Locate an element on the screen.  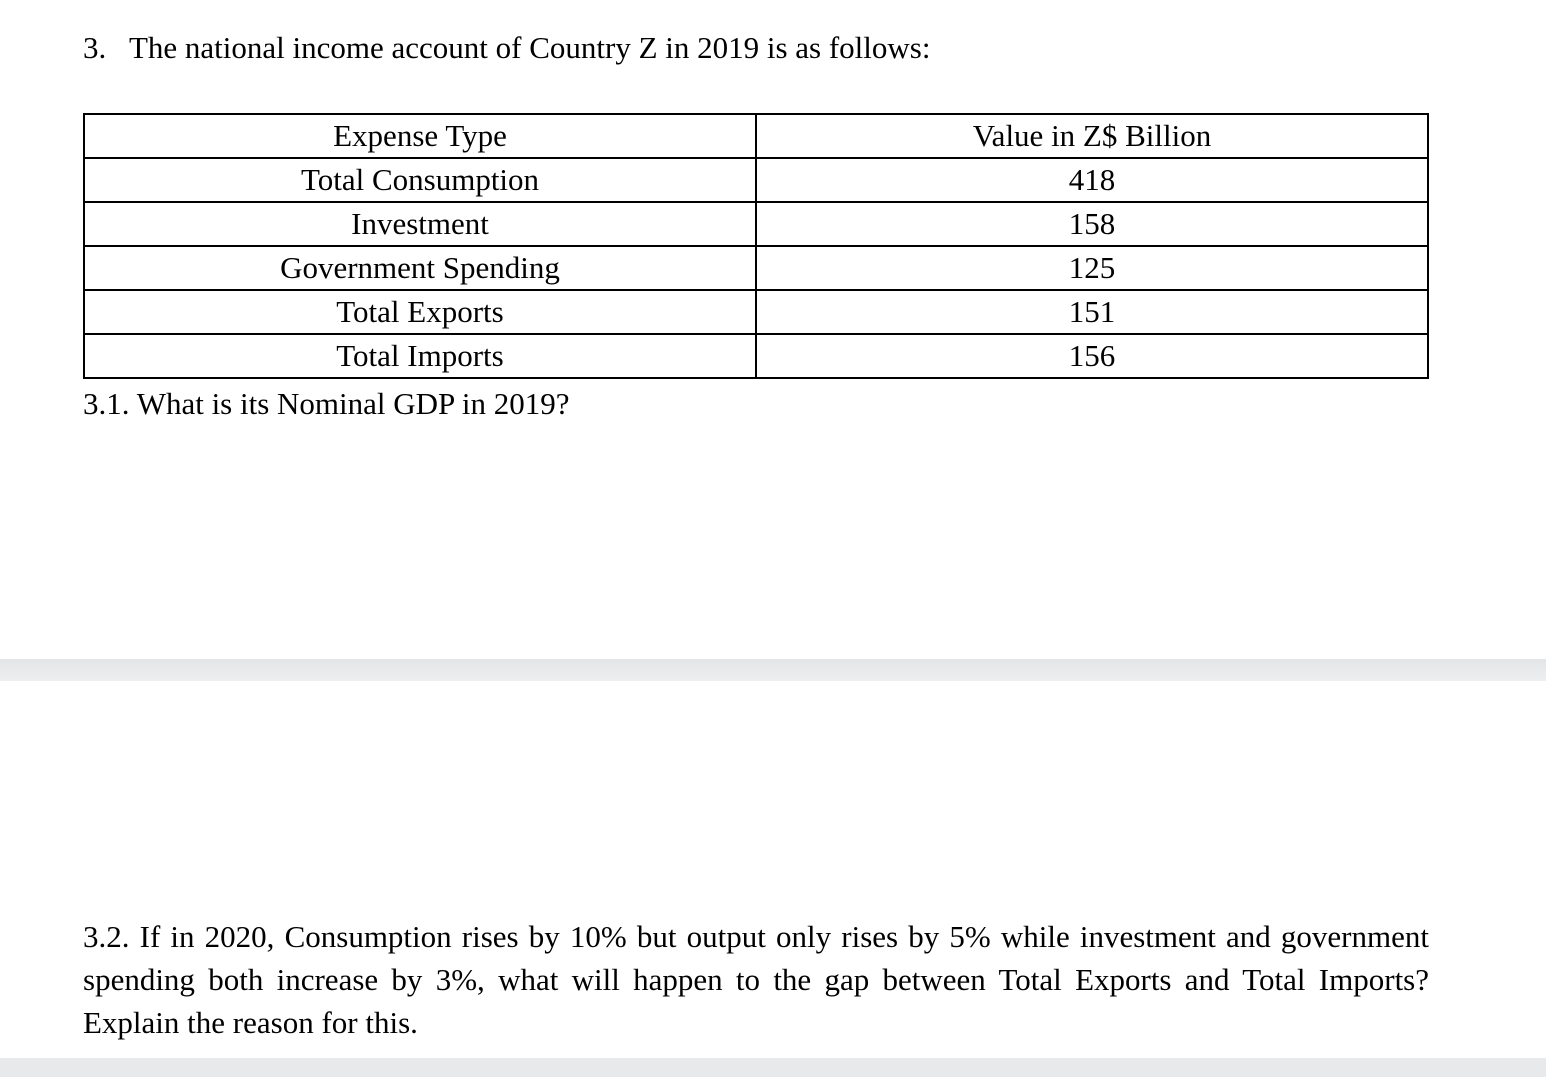
value-cell: 125 is located at coordinates (1092, 268).